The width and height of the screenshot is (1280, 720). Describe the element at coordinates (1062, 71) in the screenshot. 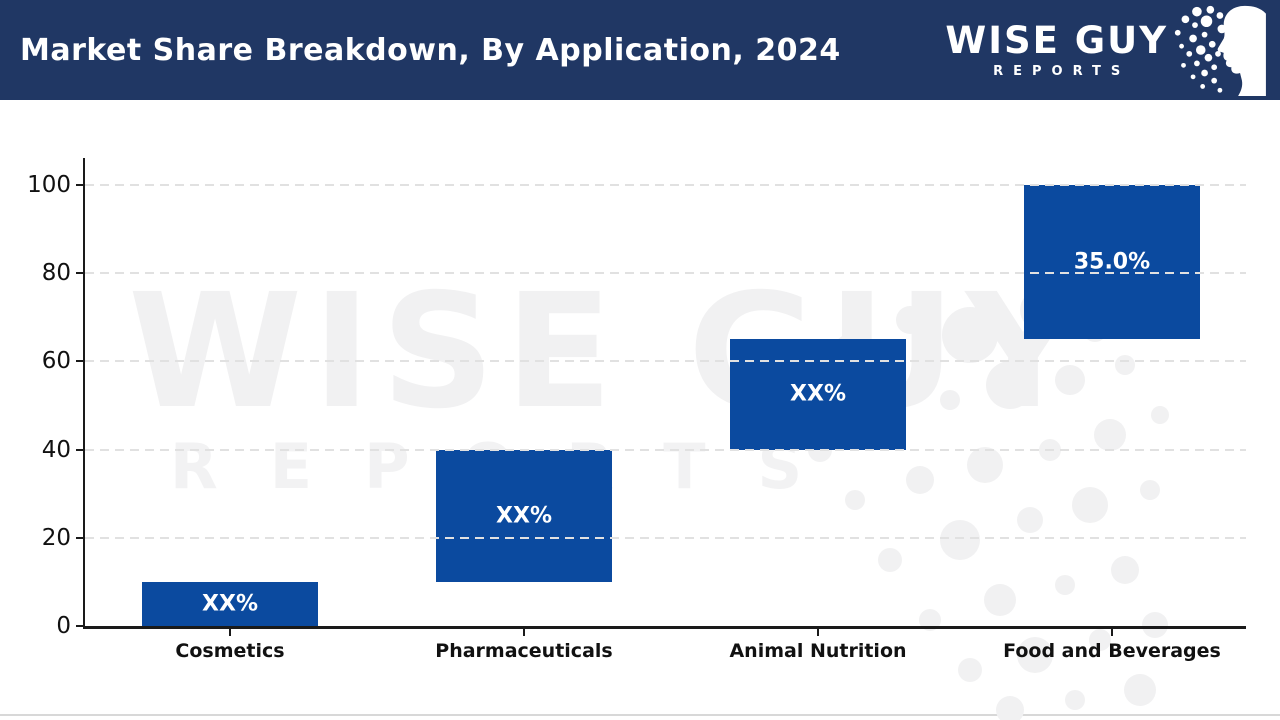

I see `logo-subtitle: REPORTS` at that location.